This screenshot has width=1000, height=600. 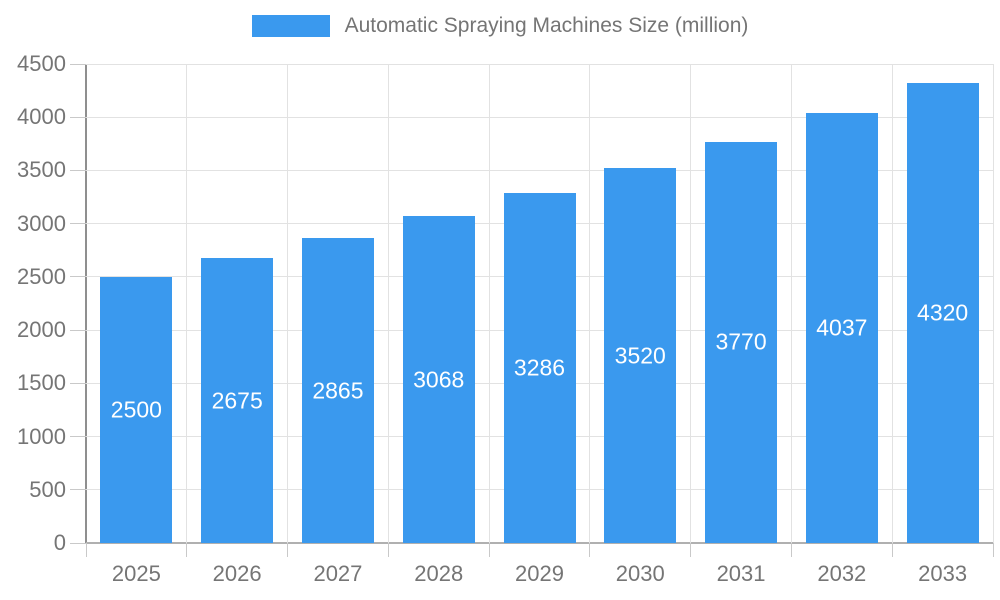 I want to click on y-axis-line, so click(x=86, y=303).